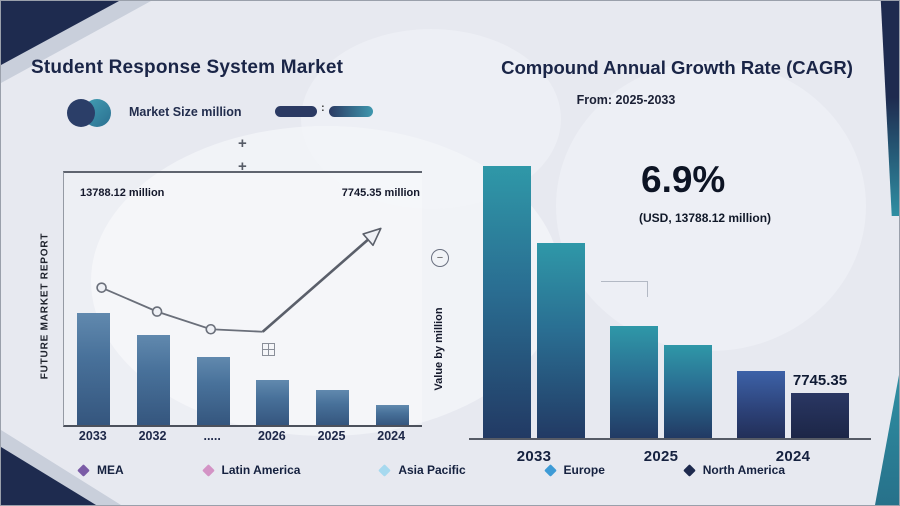 This screenshot has height=506, width=900. What do you see at coordinates (122, 193) in the screenshot?
I see `max-value-label: 13788.12 million` at bounding box center [122, 193].